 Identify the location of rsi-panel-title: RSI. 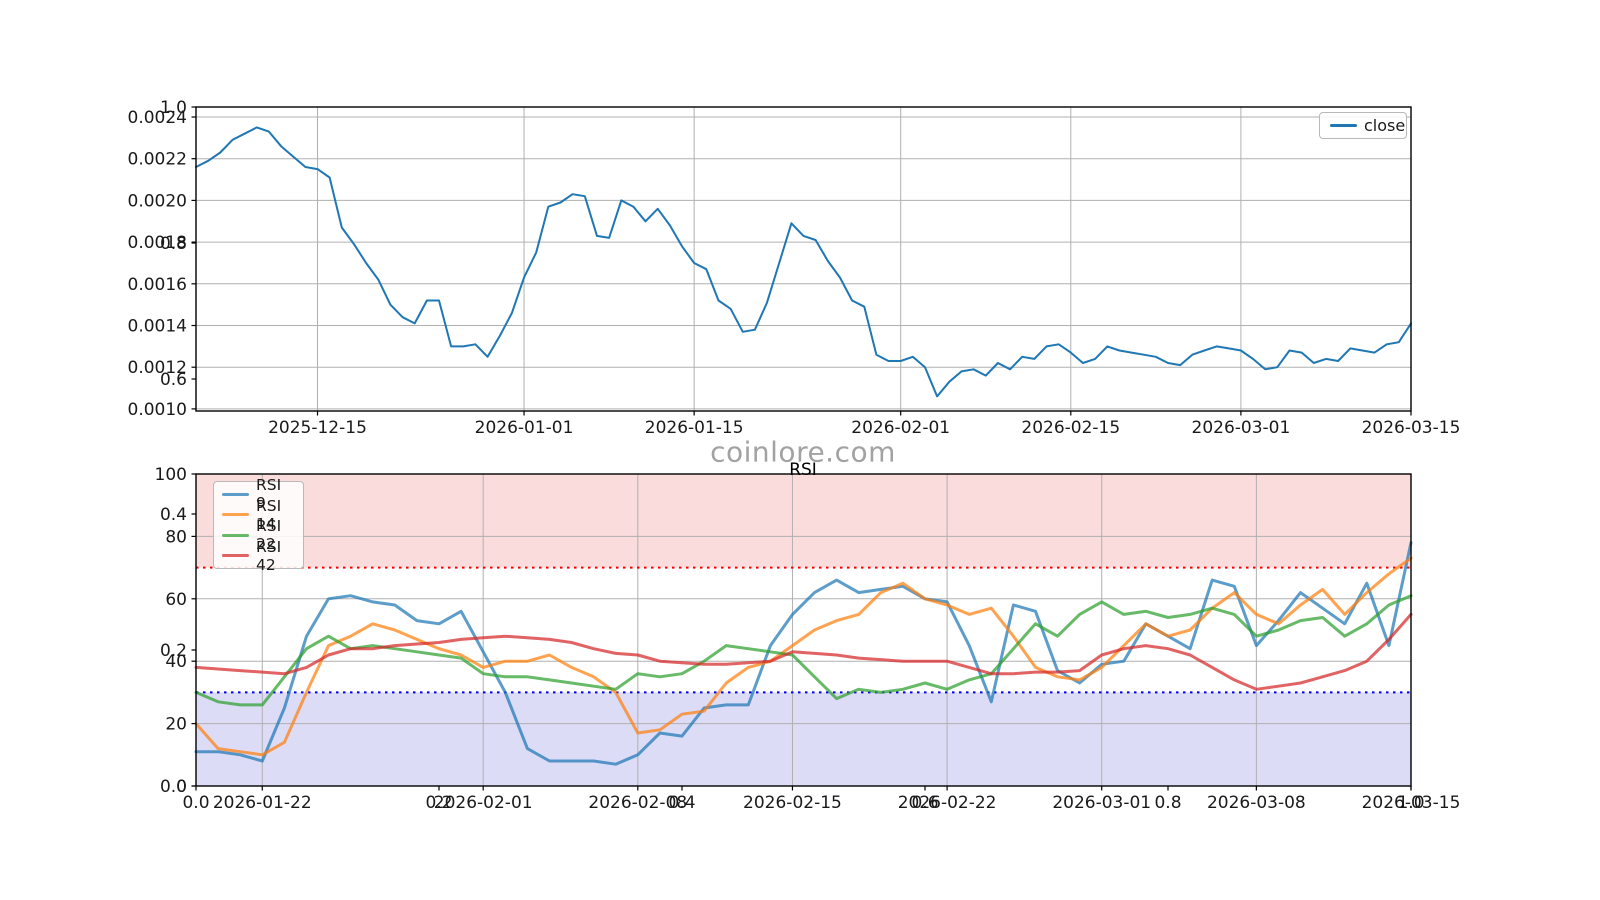
(803, 470).